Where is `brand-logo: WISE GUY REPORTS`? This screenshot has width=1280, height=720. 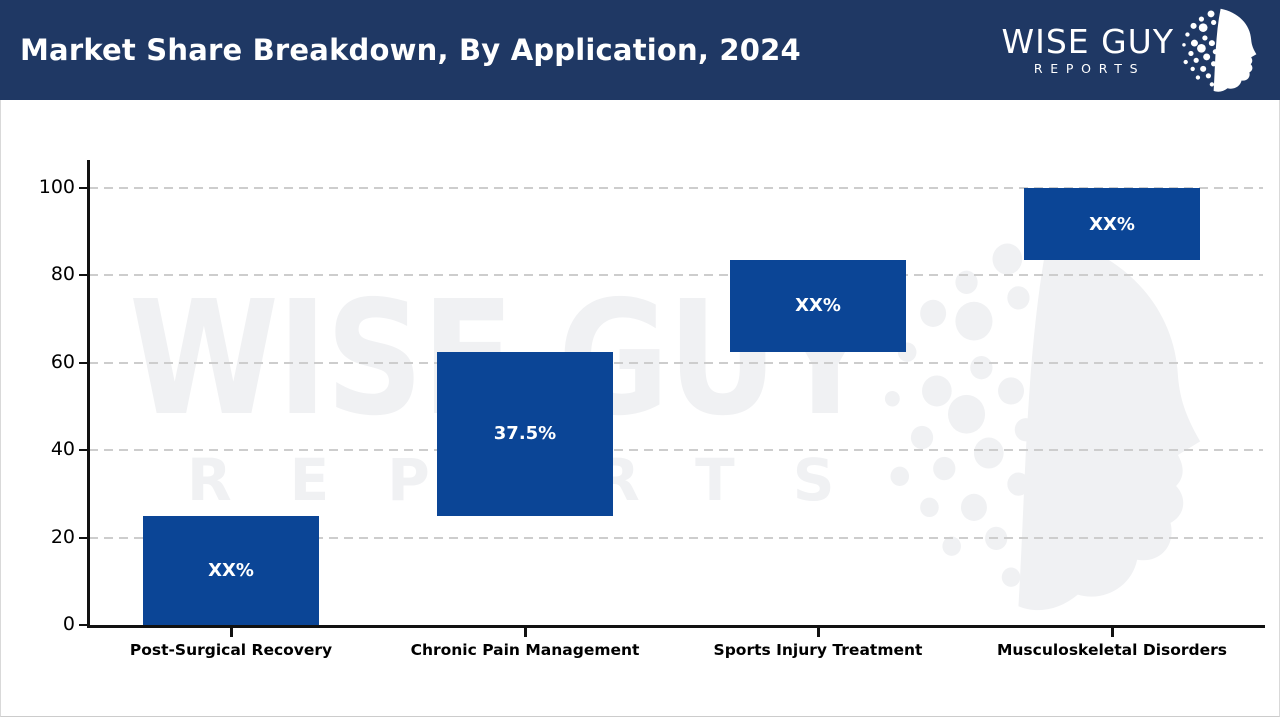 brand-logo: WISE GUY REPORTS is located at coordinates (1133, 50).